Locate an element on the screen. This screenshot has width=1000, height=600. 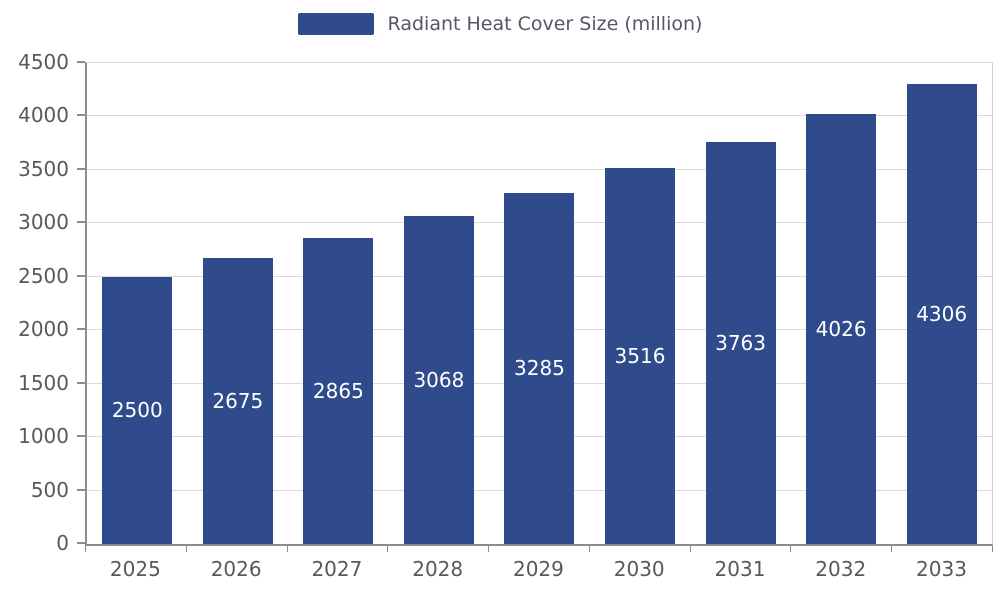
y-tick-label: 4500 is located at coordinates (43, 62).